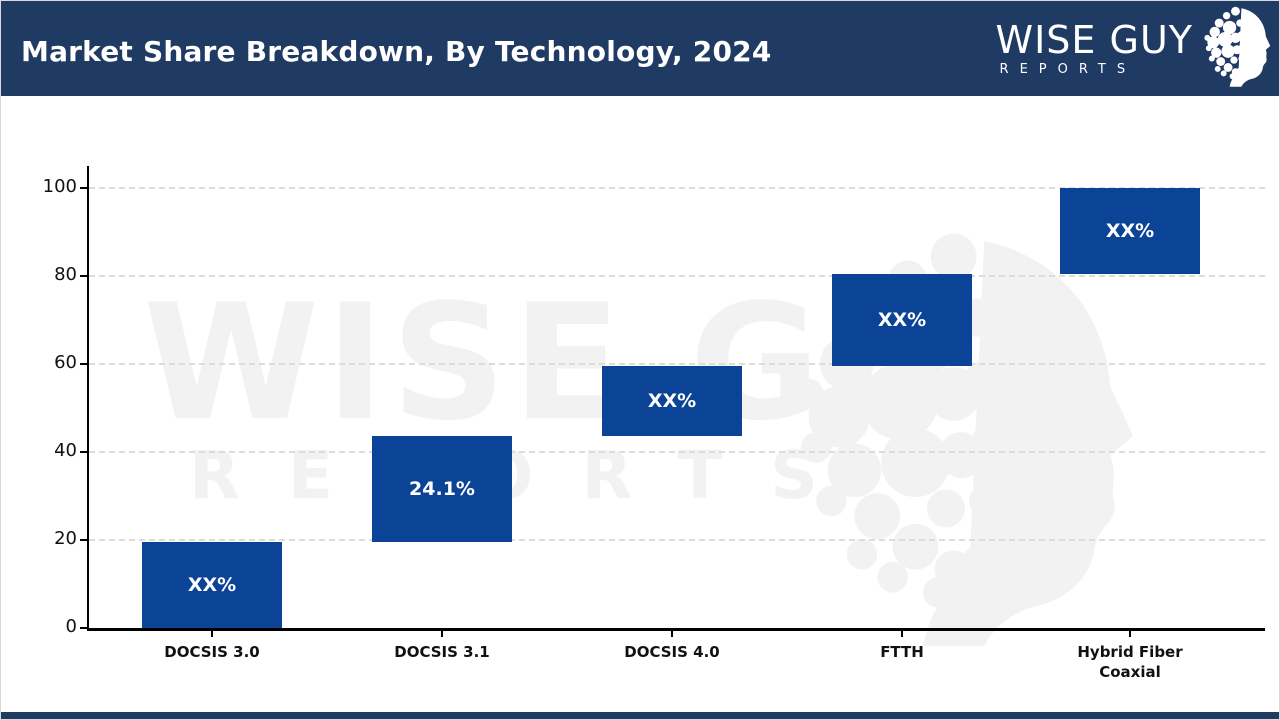  What do you see at coordinates (212, 652) in the screenshot?
I see `x-category-label-docsis-3-0: DOCSIS 3.0` at bounding box center [212, 652].